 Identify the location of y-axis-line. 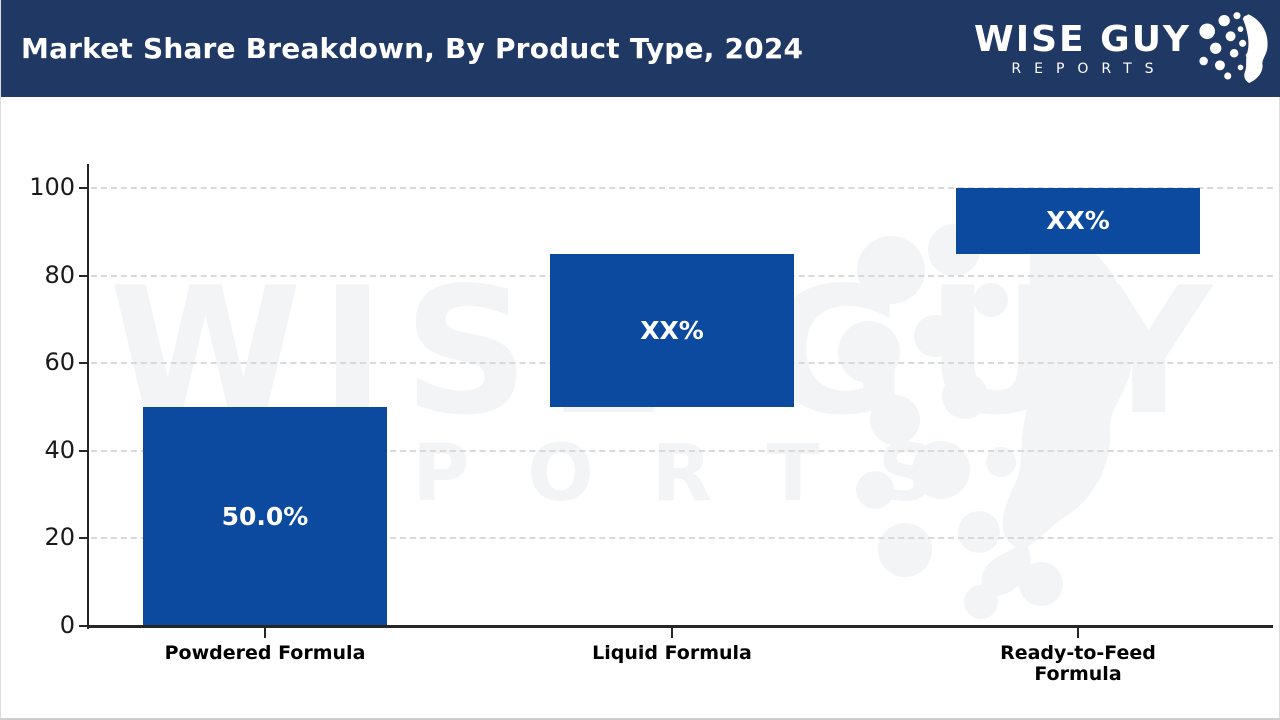
(88, 396).